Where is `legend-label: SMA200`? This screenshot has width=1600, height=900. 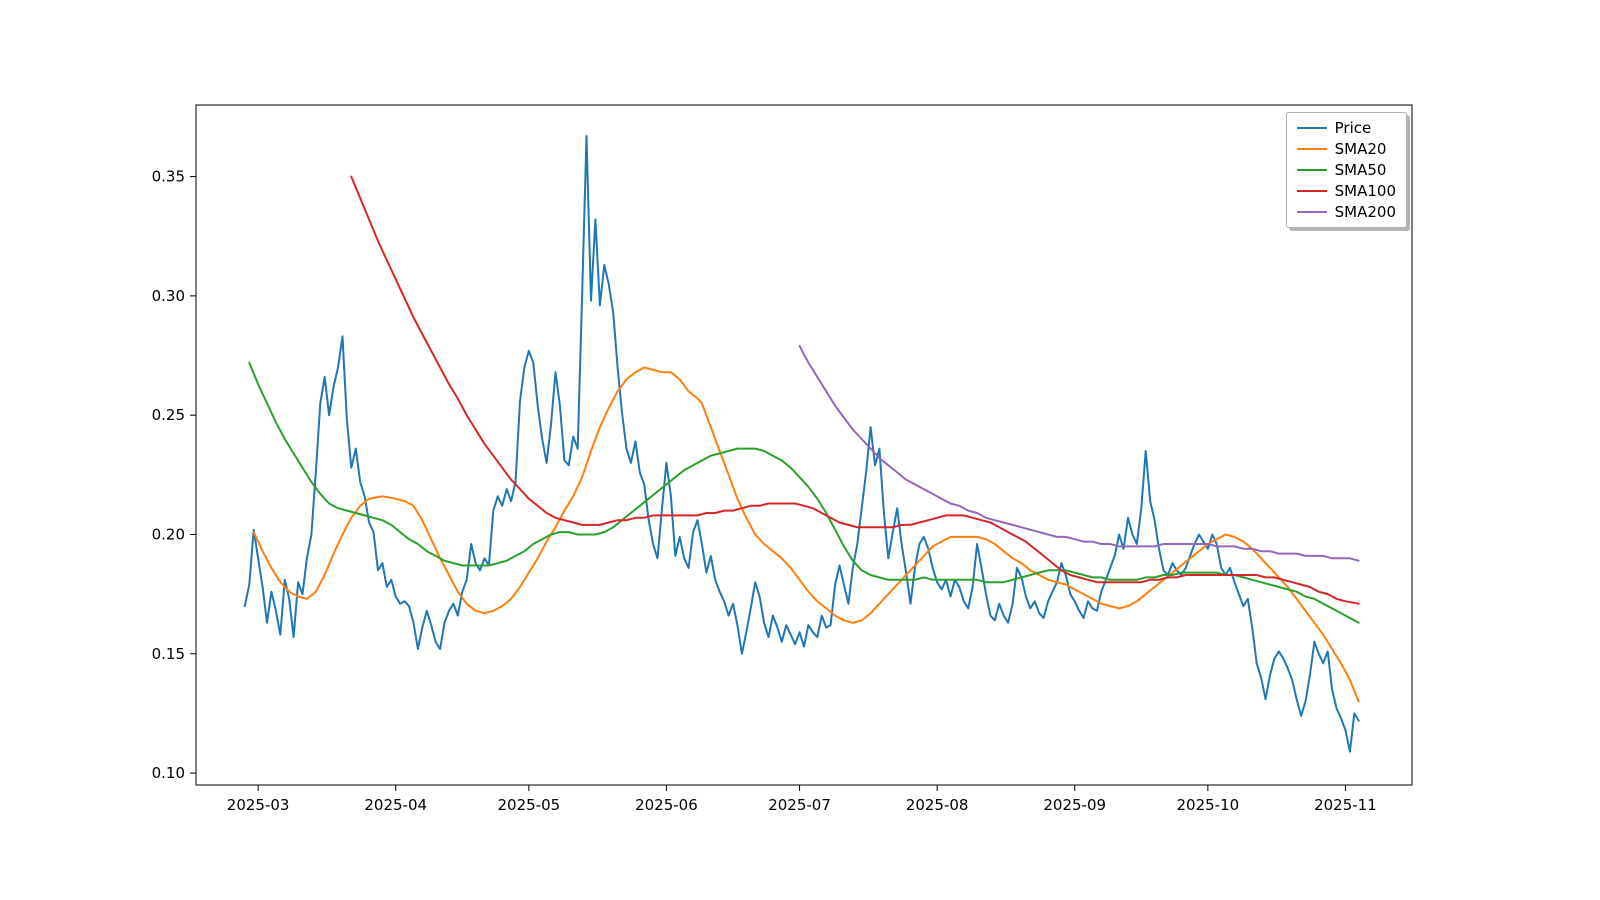 legend-label: SMA200 is located at coordinates (1365, 212).